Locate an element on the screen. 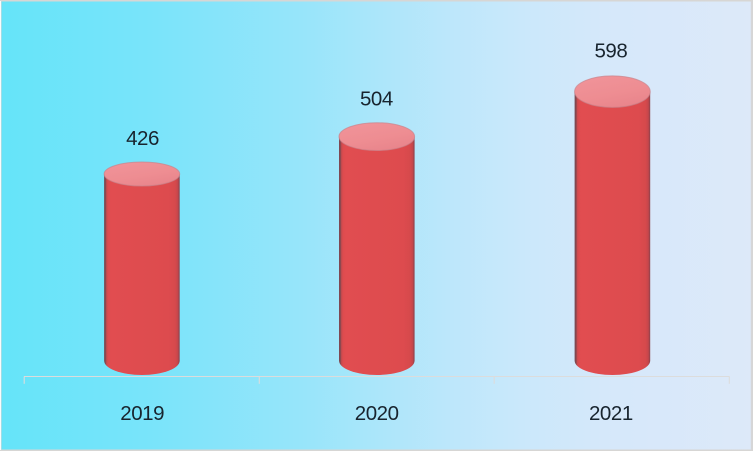 This screenshot has height=451, width=753. svg-text: 2021 is located at coordinates (611, 413).